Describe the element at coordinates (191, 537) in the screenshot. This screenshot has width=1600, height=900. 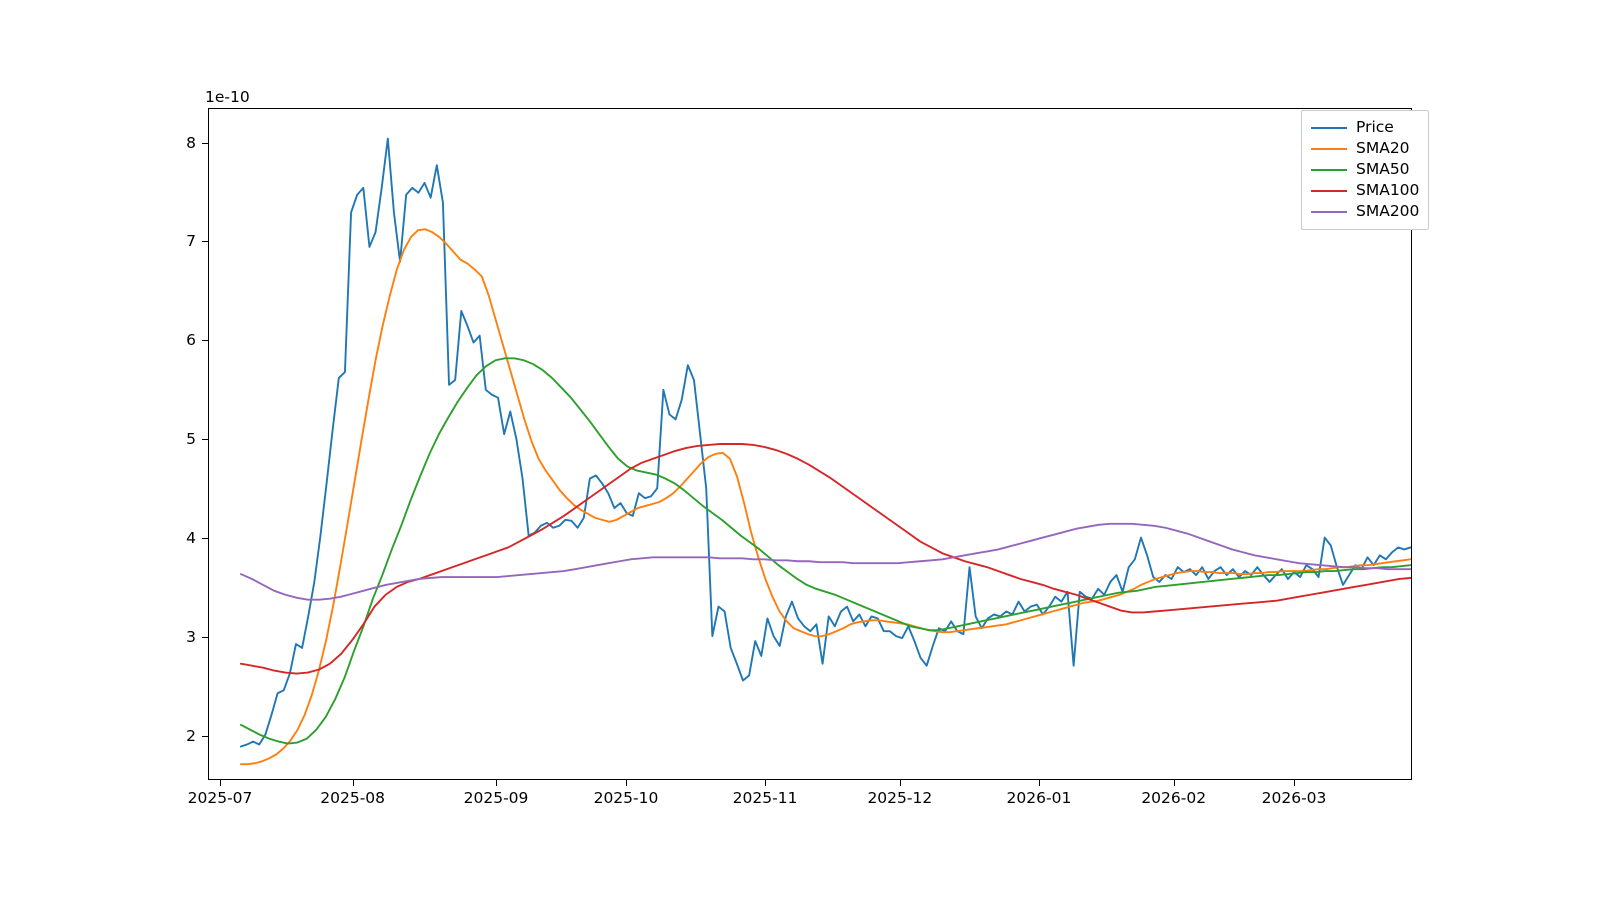
I see `y-tick-label: 4` at that location.